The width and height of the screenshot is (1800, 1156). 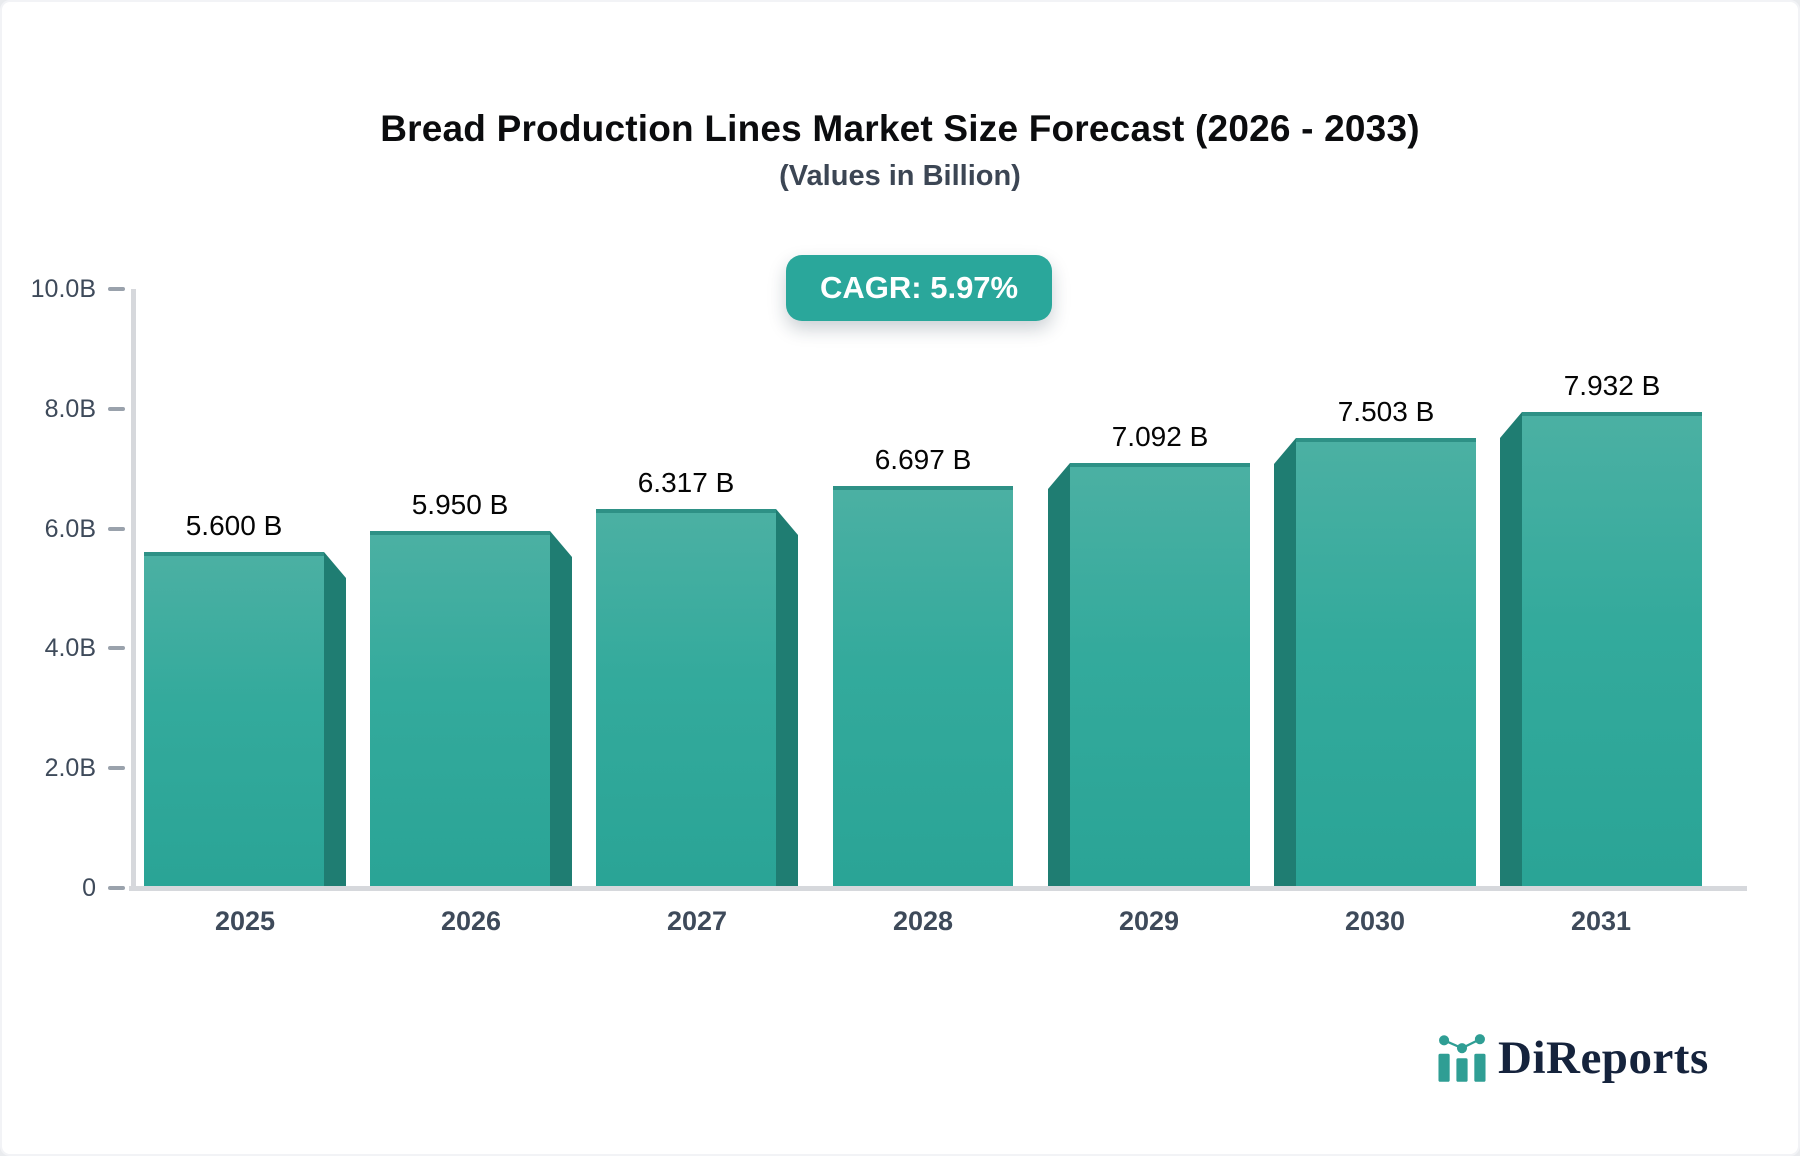 I want to click on bar-slot-2028: 6.697 B, so click(x=923, y=665).